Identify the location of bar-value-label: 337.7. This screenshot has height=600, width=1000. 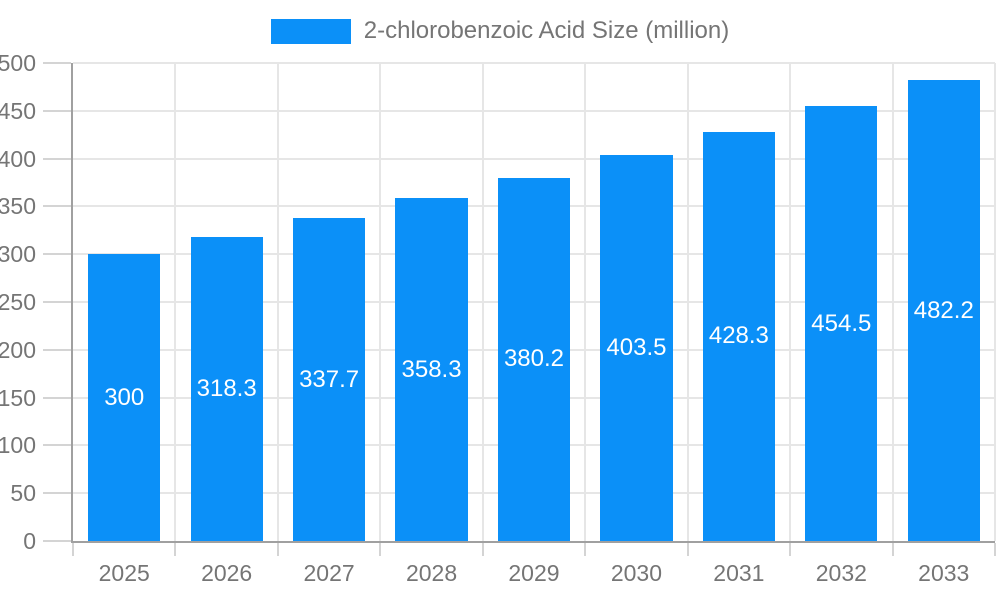
(329, 379).